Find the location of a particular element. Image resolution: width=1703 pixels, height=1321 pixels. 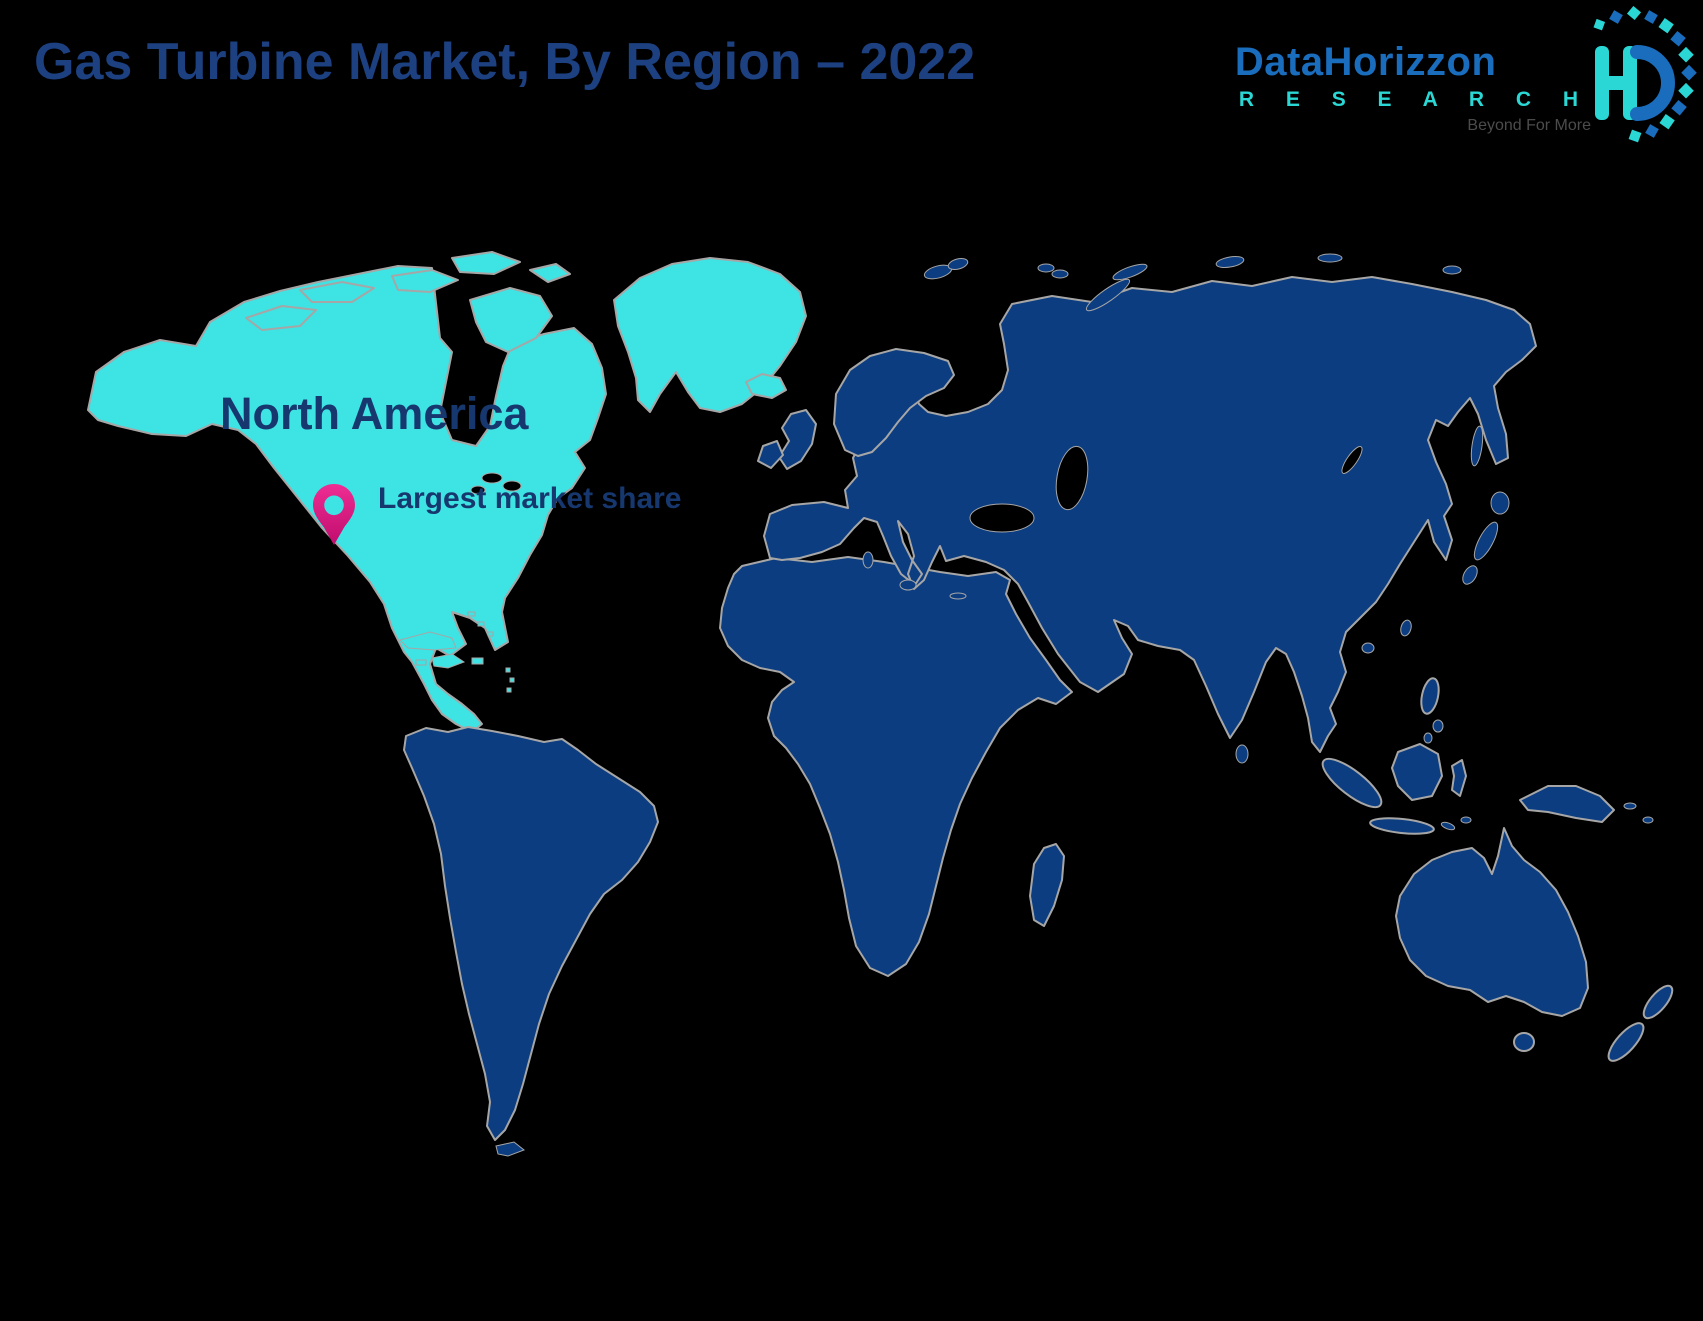

sardinia is located at coordinates (868, 560).